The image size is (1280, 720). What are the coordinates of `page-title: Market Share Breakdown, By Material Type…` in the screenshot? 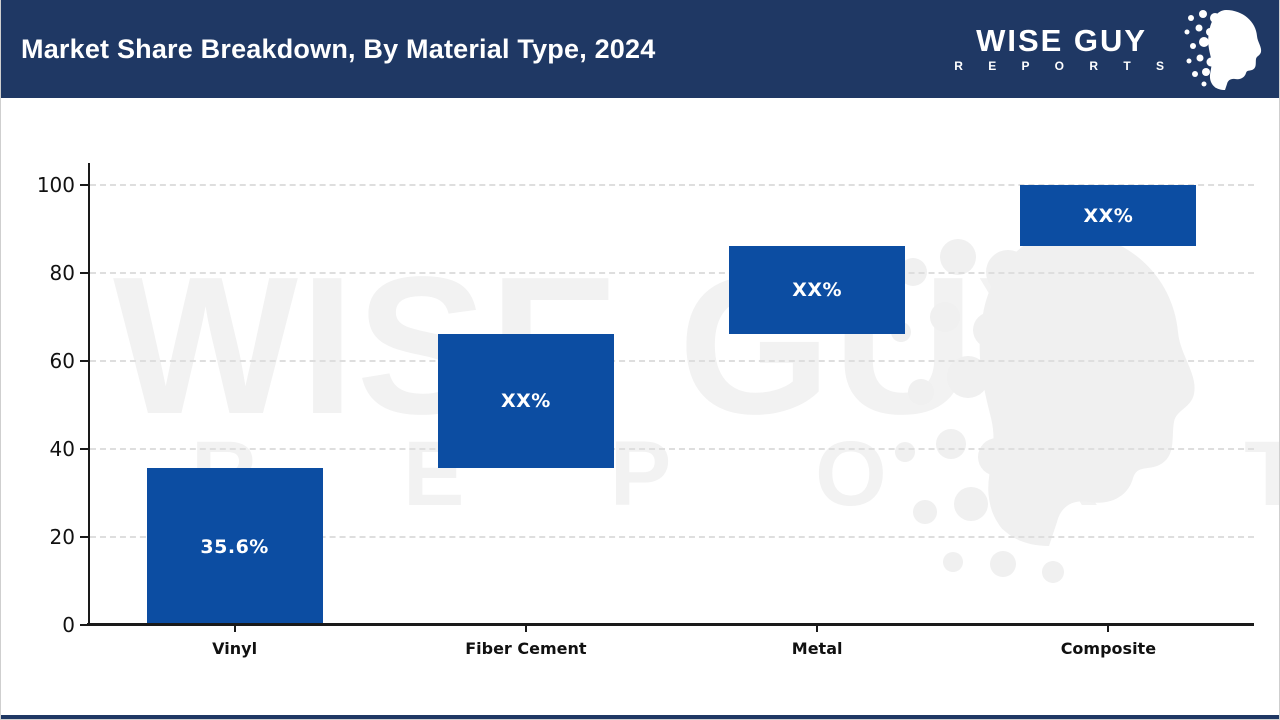 It's located at (338, 48).